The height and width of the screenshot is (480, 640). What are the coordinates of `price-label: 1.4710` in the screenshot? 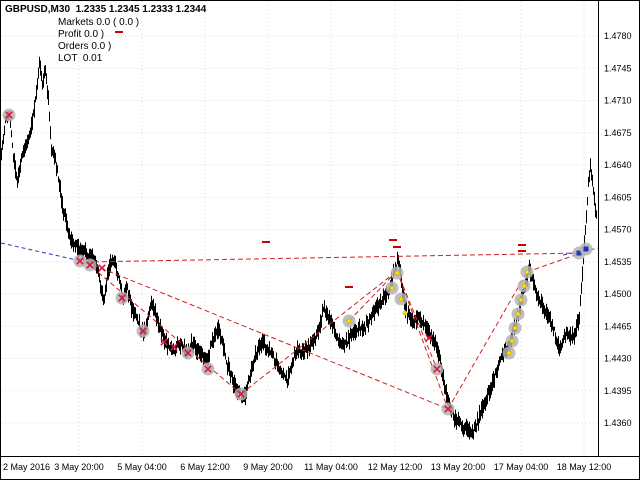 It's located at (618, 101).